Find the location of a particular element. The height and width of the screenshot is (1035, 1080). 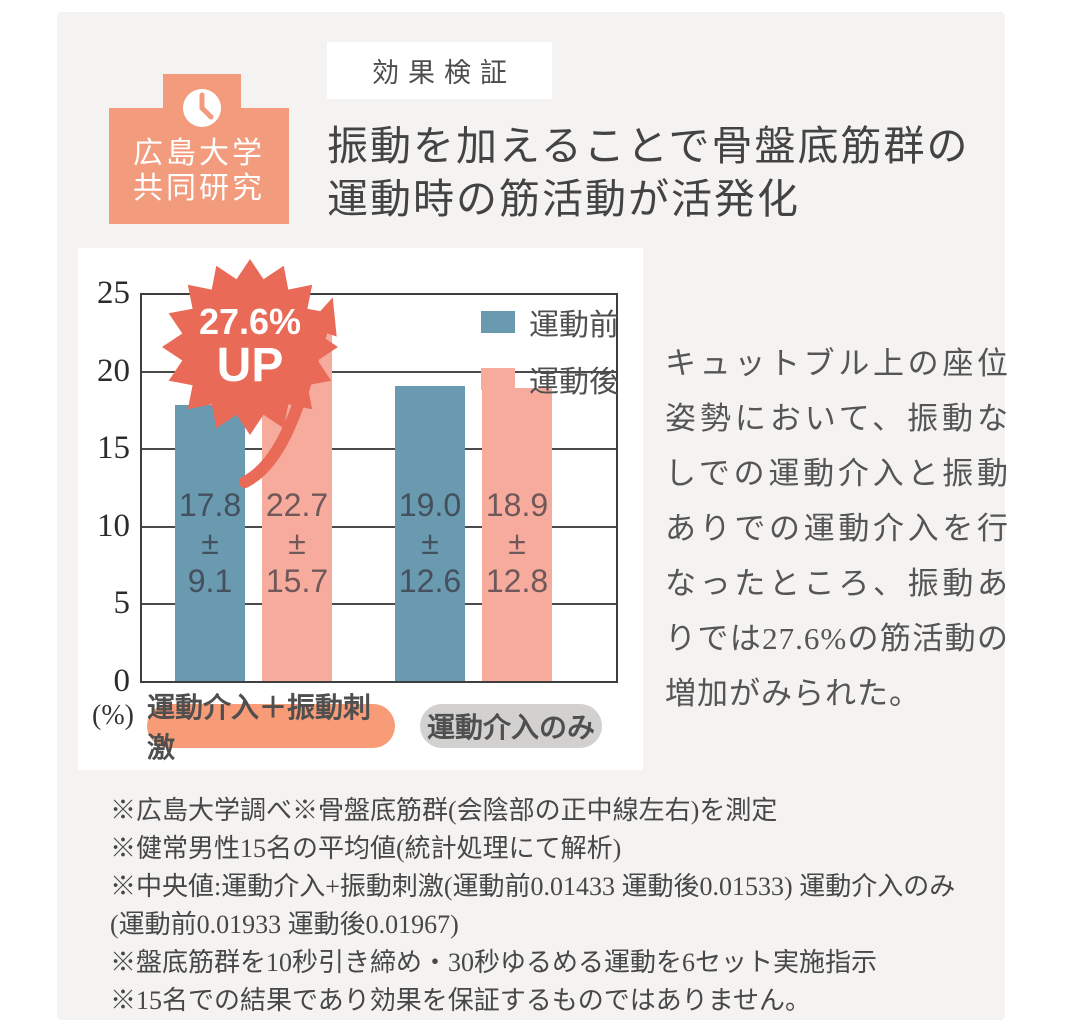

category-pill-vibration: 運動介入＋振動刺激 is located at coordinates (271, 727).